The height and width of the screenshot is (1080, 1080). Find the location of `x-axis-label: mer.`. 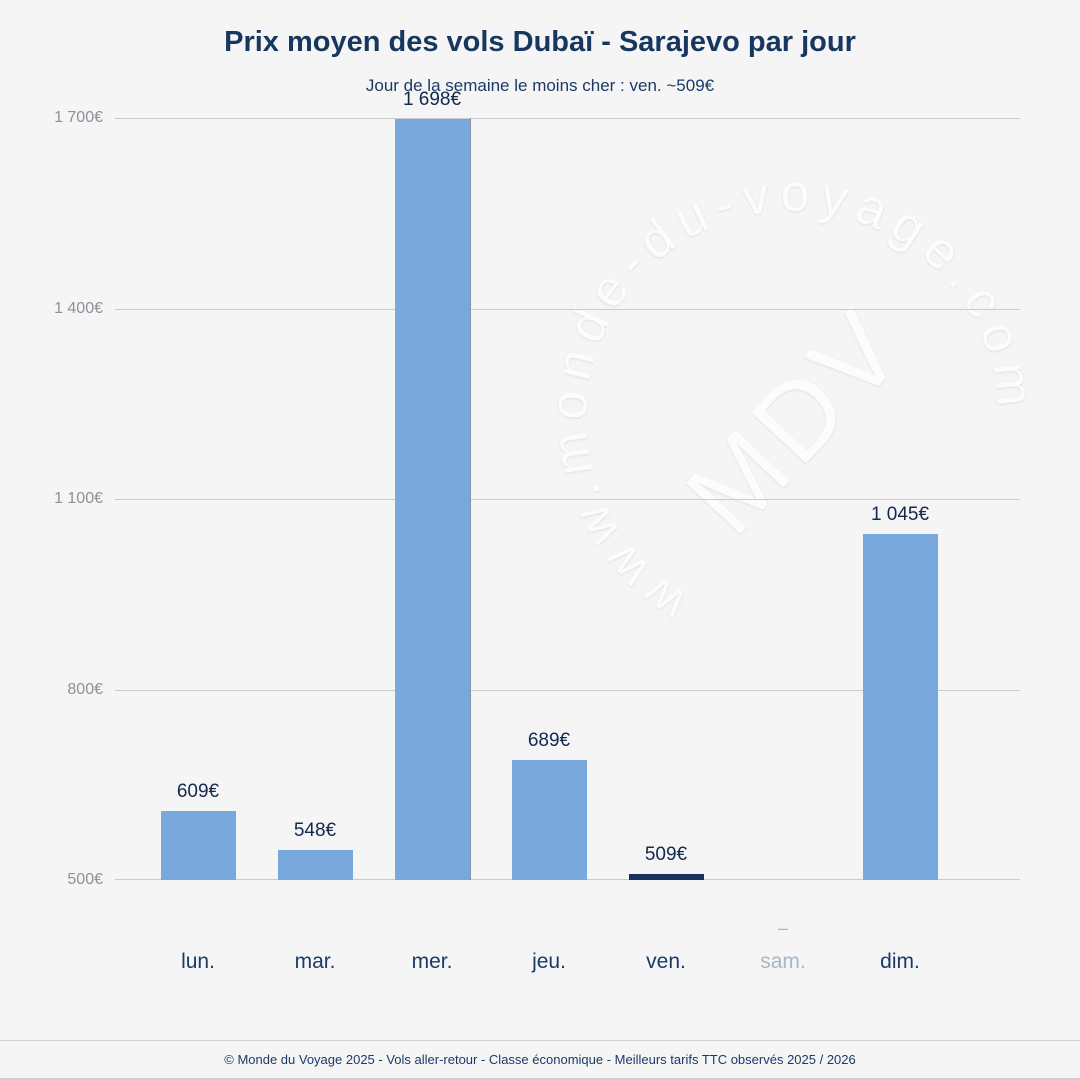

x-axis-label: mer. is located at coordinates (432, 961).